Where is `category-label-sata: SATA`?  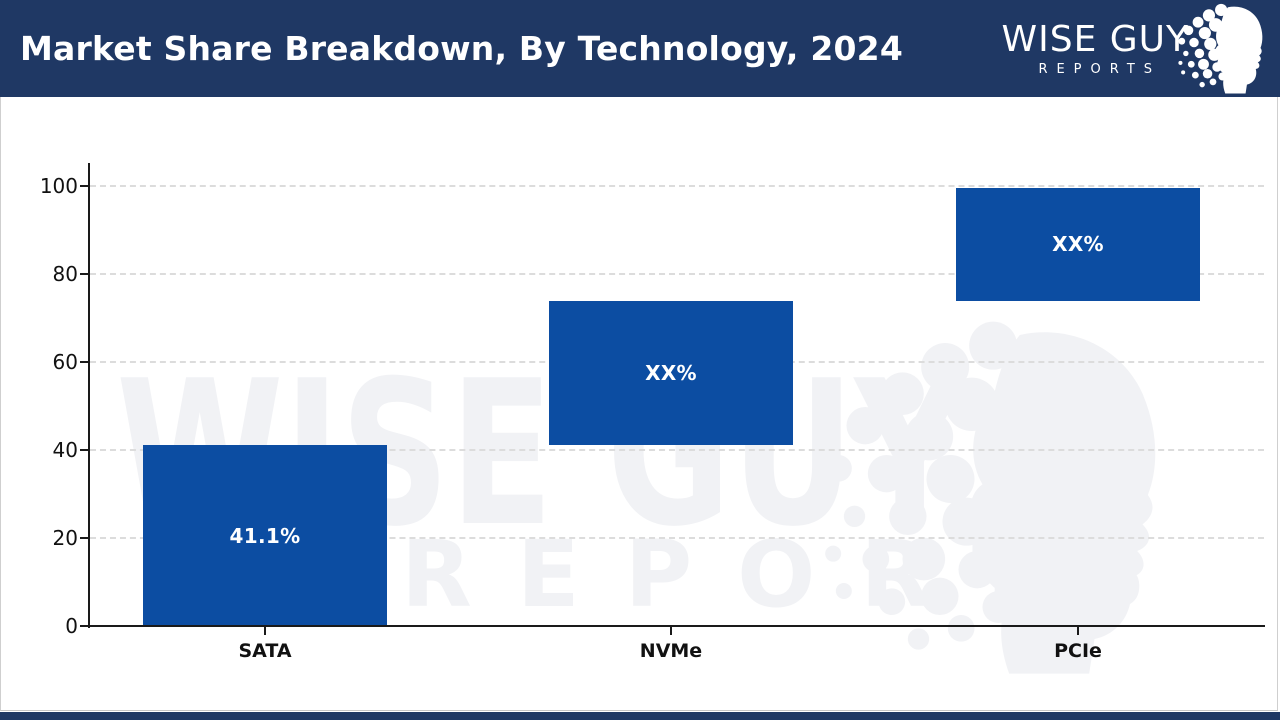 category-label-sata: SATA is located at coordinates (265, 651).